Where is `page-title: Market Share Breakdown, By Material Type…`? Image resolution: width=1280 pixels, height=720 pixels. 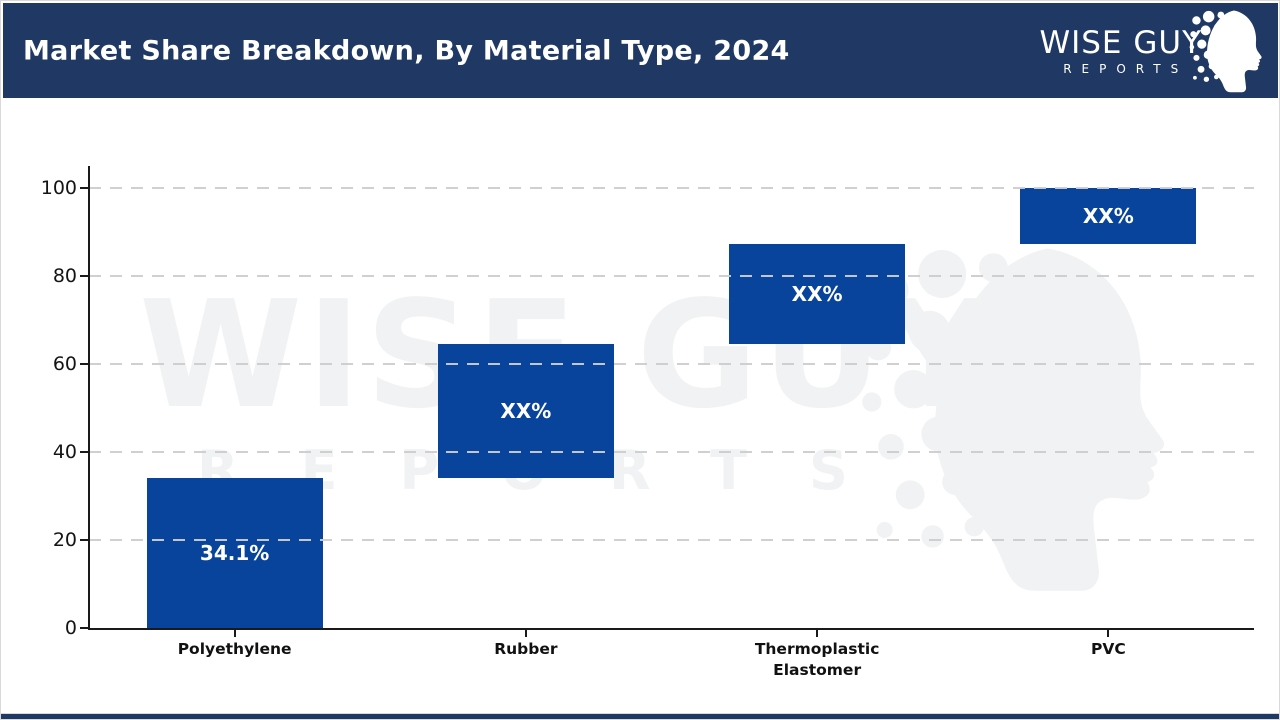 page-title: Market Share Breakdown, By Material Type… is located at coordinates (406, 50).